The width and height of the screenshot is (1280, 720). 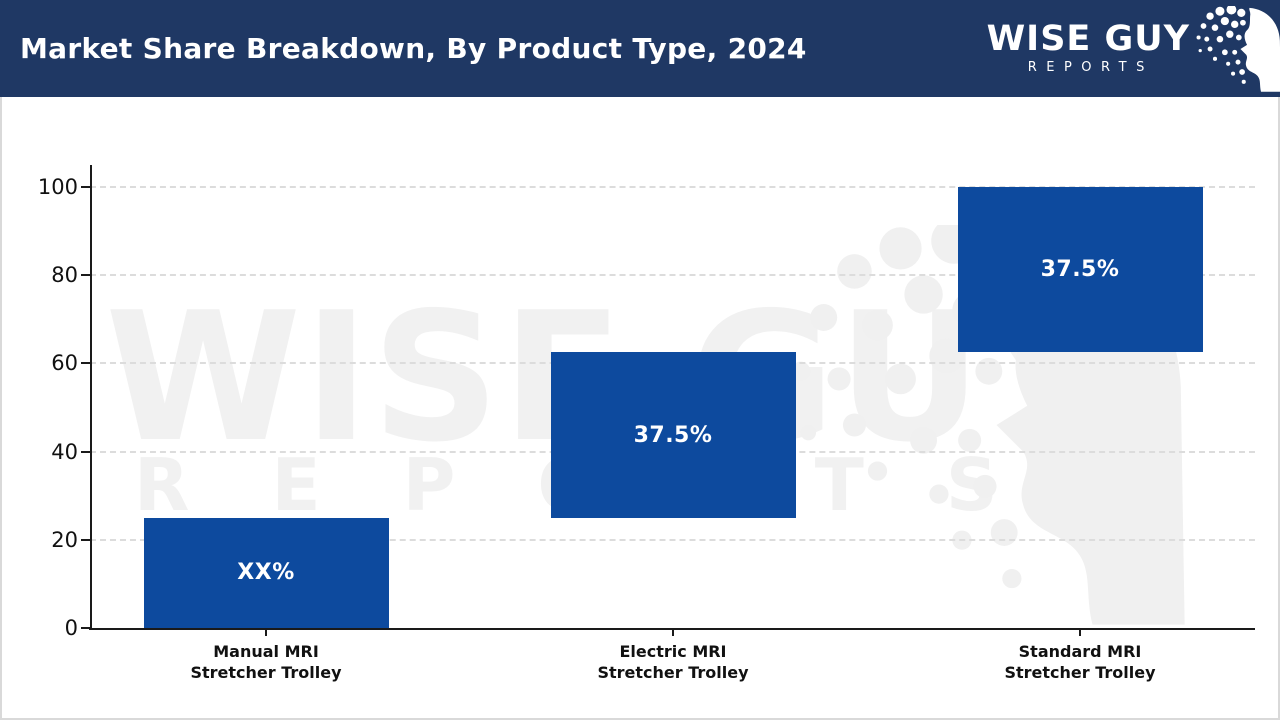 I want to click on x-category-label-line: Electric MRI, so click(x=673, y=651).